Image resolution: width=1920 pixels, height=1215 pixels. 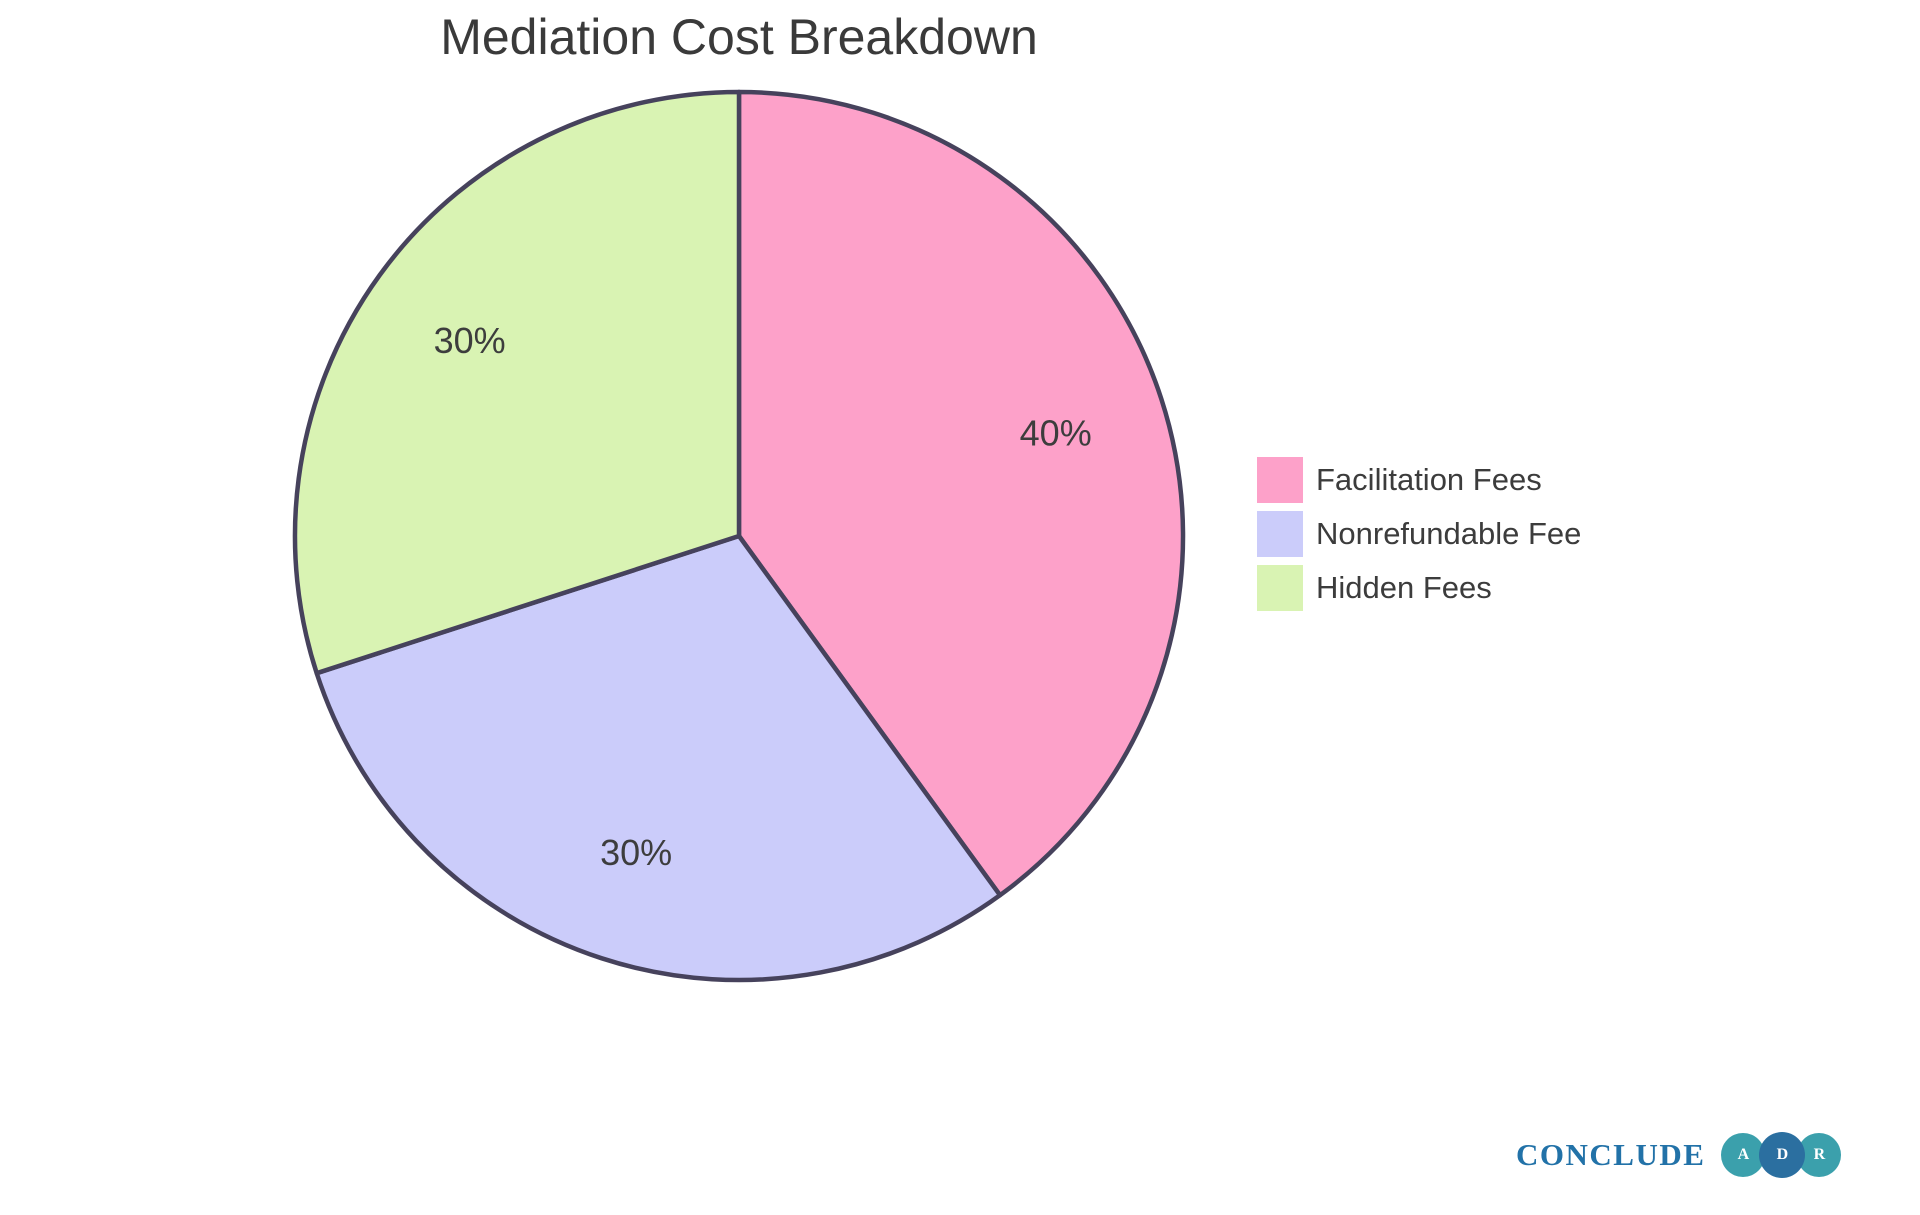 I want to click on brand-badges: A D R, so click(x=1781, y=1155).